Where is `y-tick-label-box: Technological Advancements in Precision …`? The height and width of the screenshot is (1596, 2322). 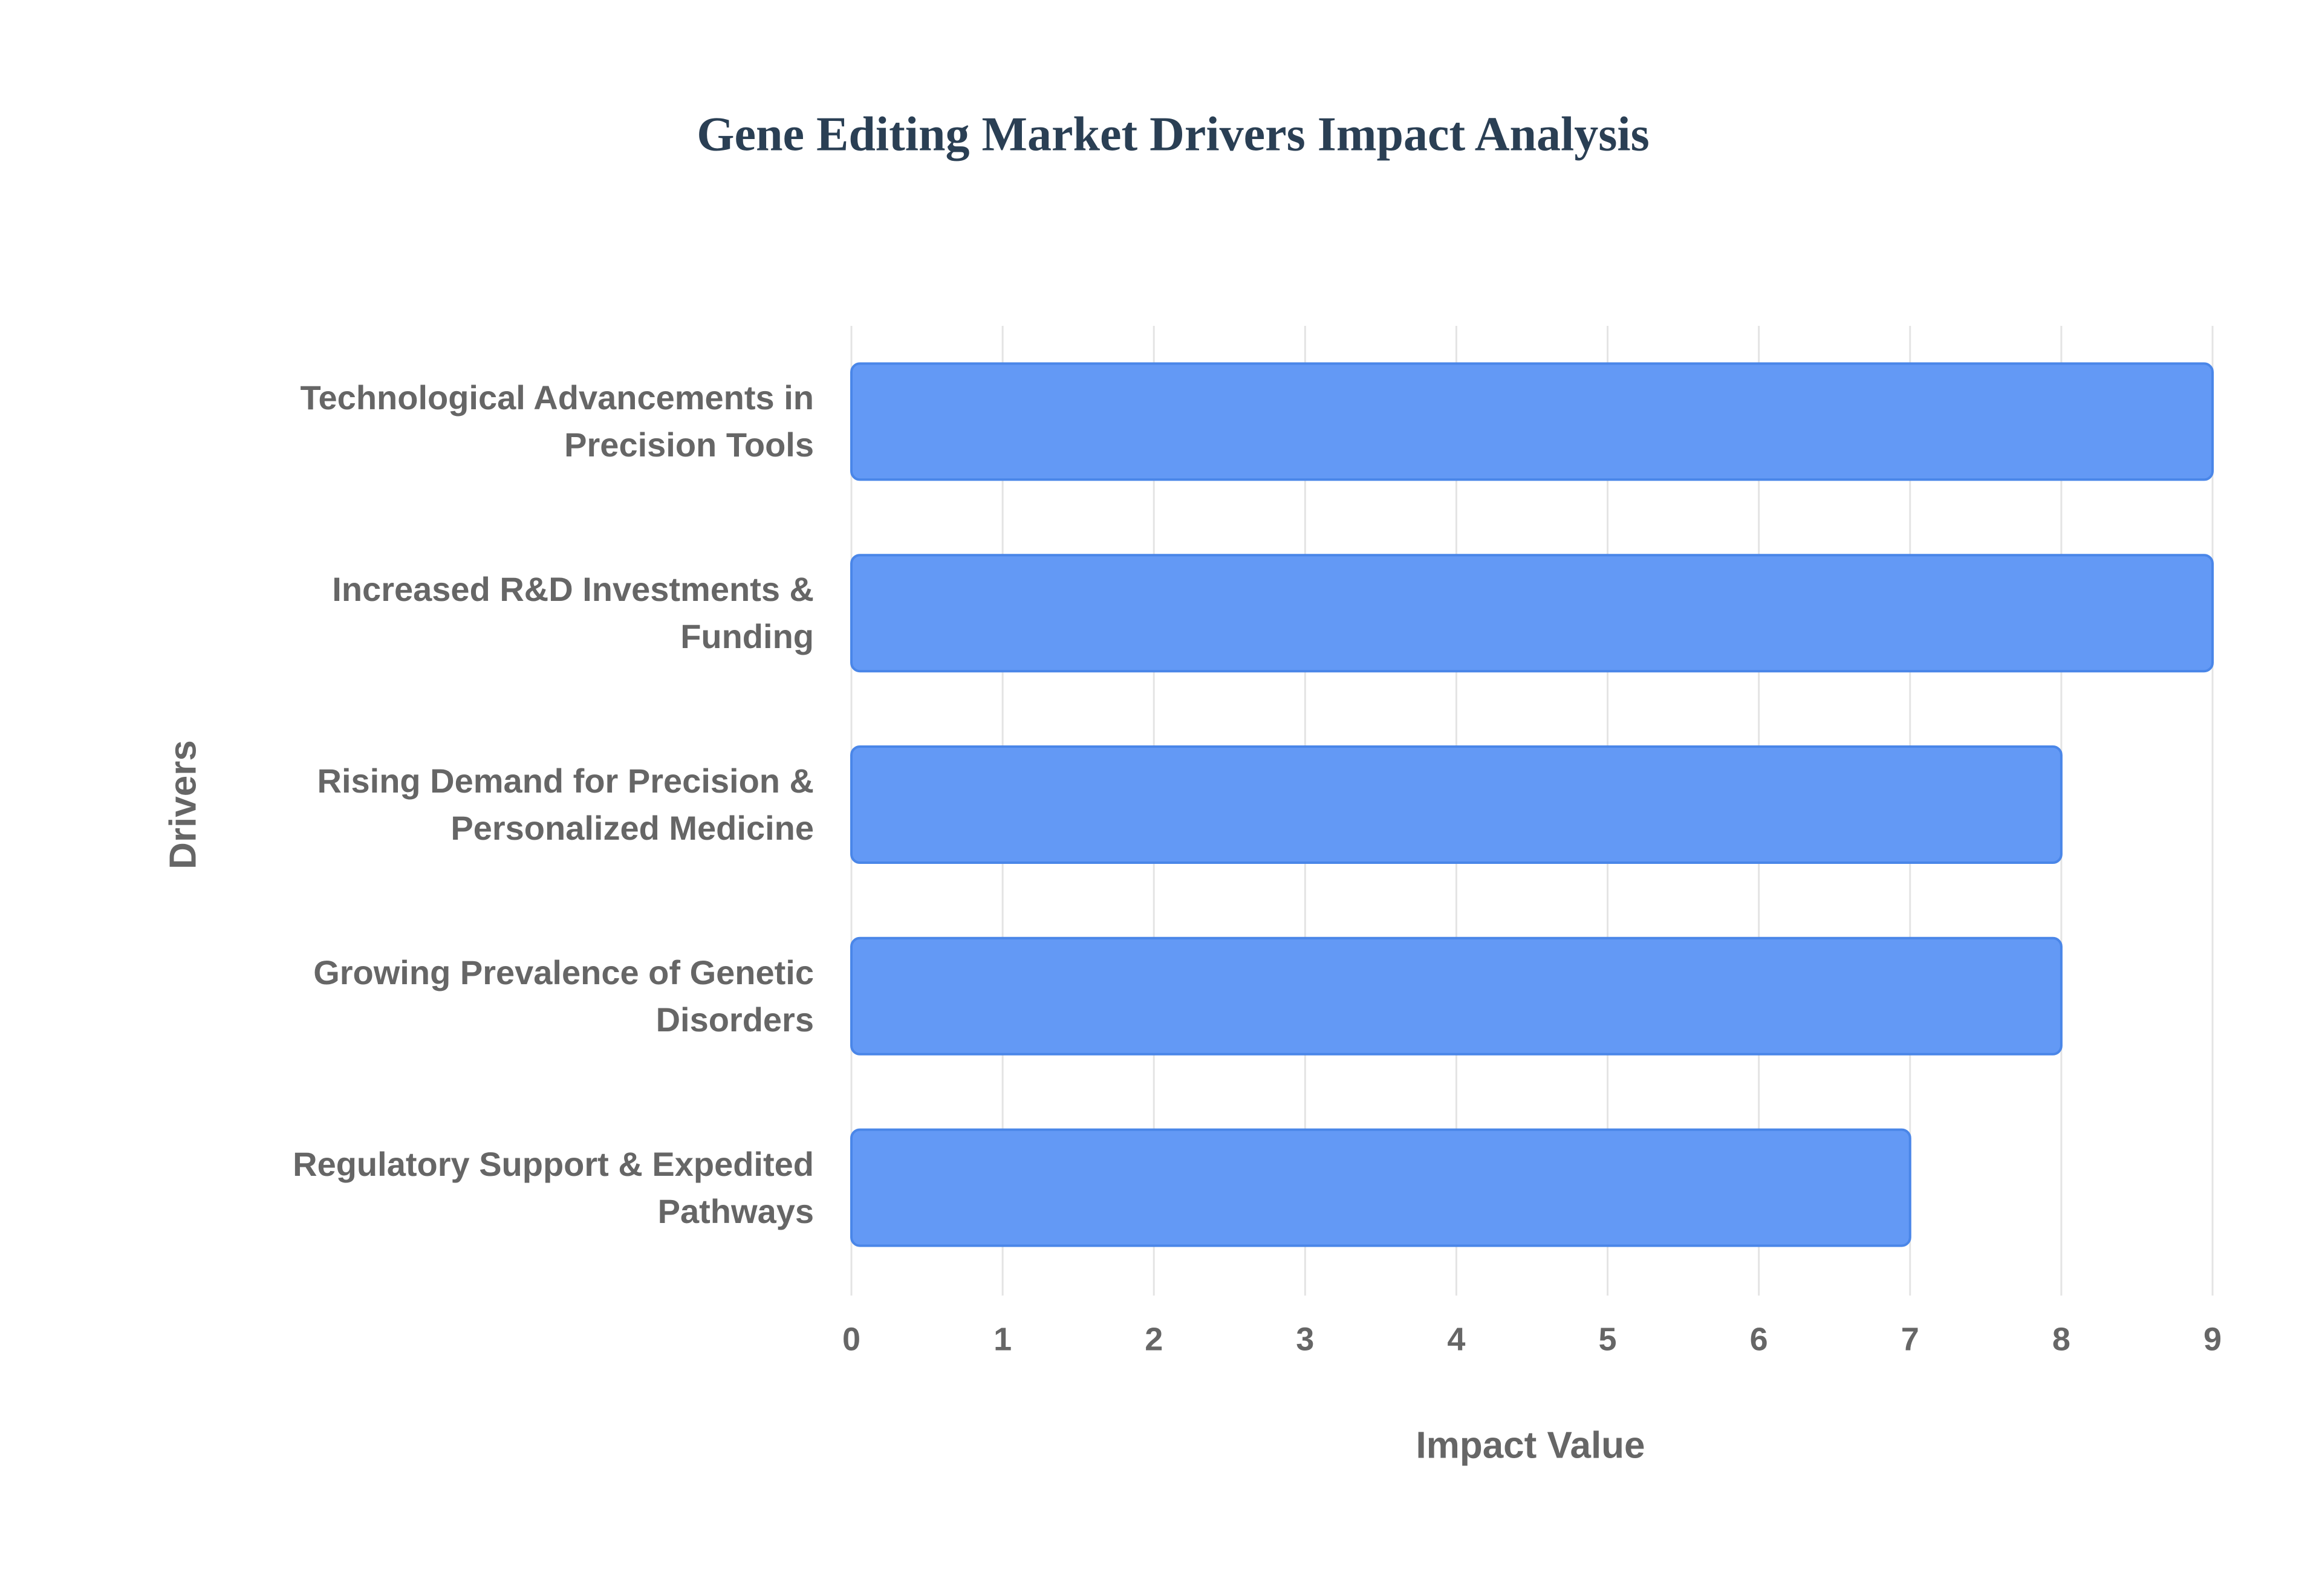 y-tick-label-box: Technological Advancements in Precision … is located at coordinates (557, 421).